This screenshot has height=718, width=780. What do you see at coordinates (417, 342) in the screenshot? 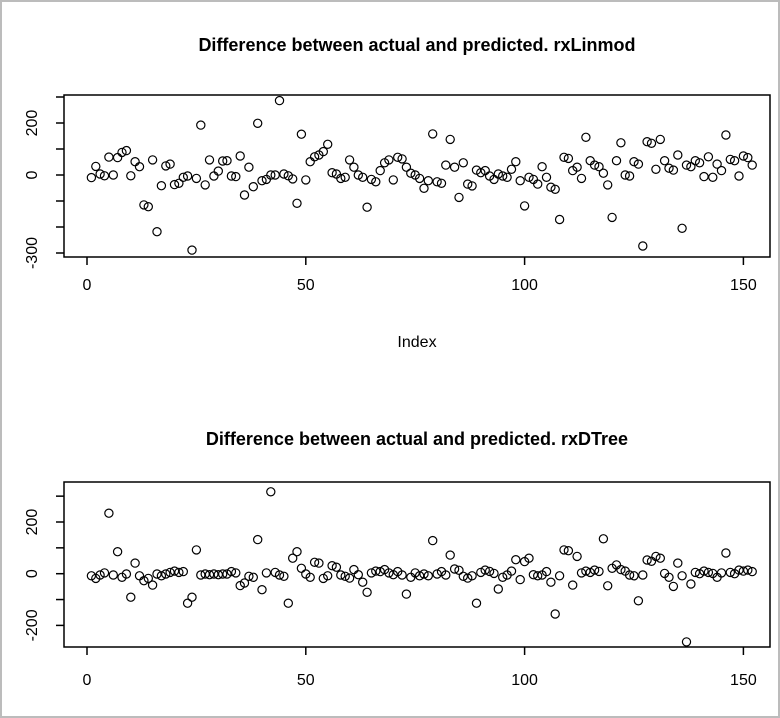
I see `x-axis-label-index: Index` at bounding box center [417, 342].